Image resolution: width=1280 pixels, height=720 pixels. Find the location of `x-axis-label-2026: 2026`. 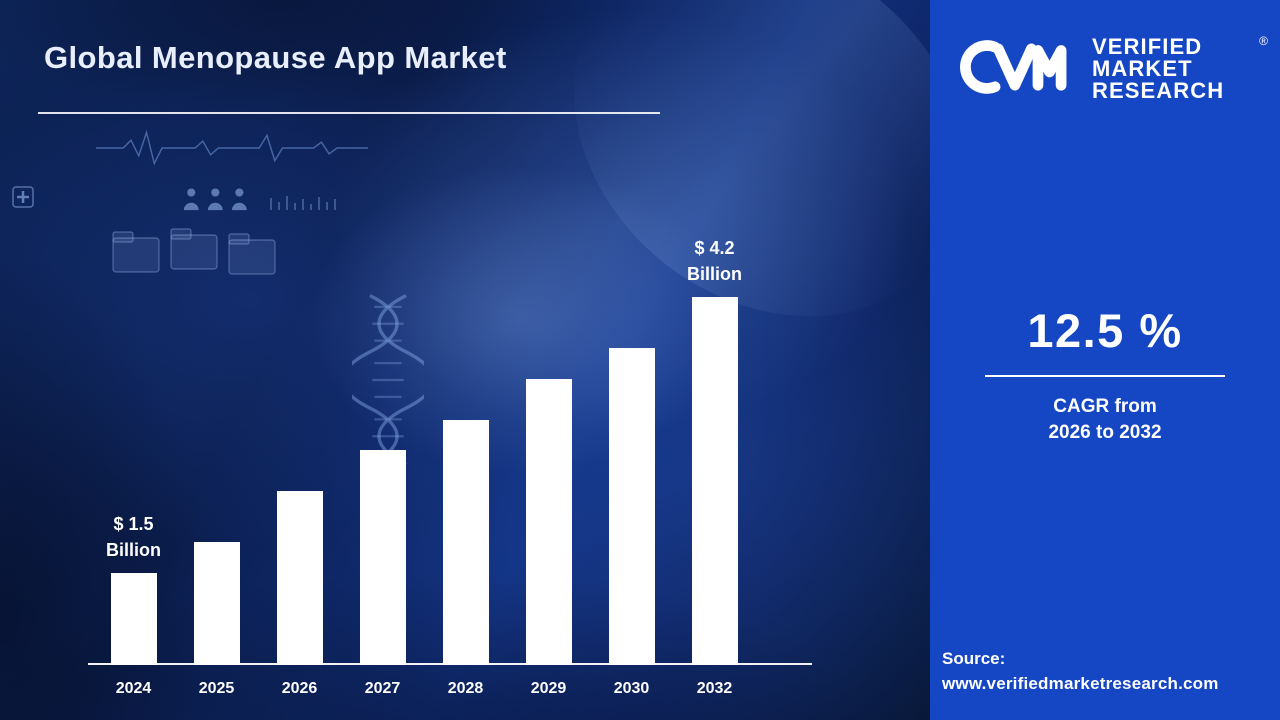

x-axis-label-2026: 2026 is located at coordinates (299, 688).